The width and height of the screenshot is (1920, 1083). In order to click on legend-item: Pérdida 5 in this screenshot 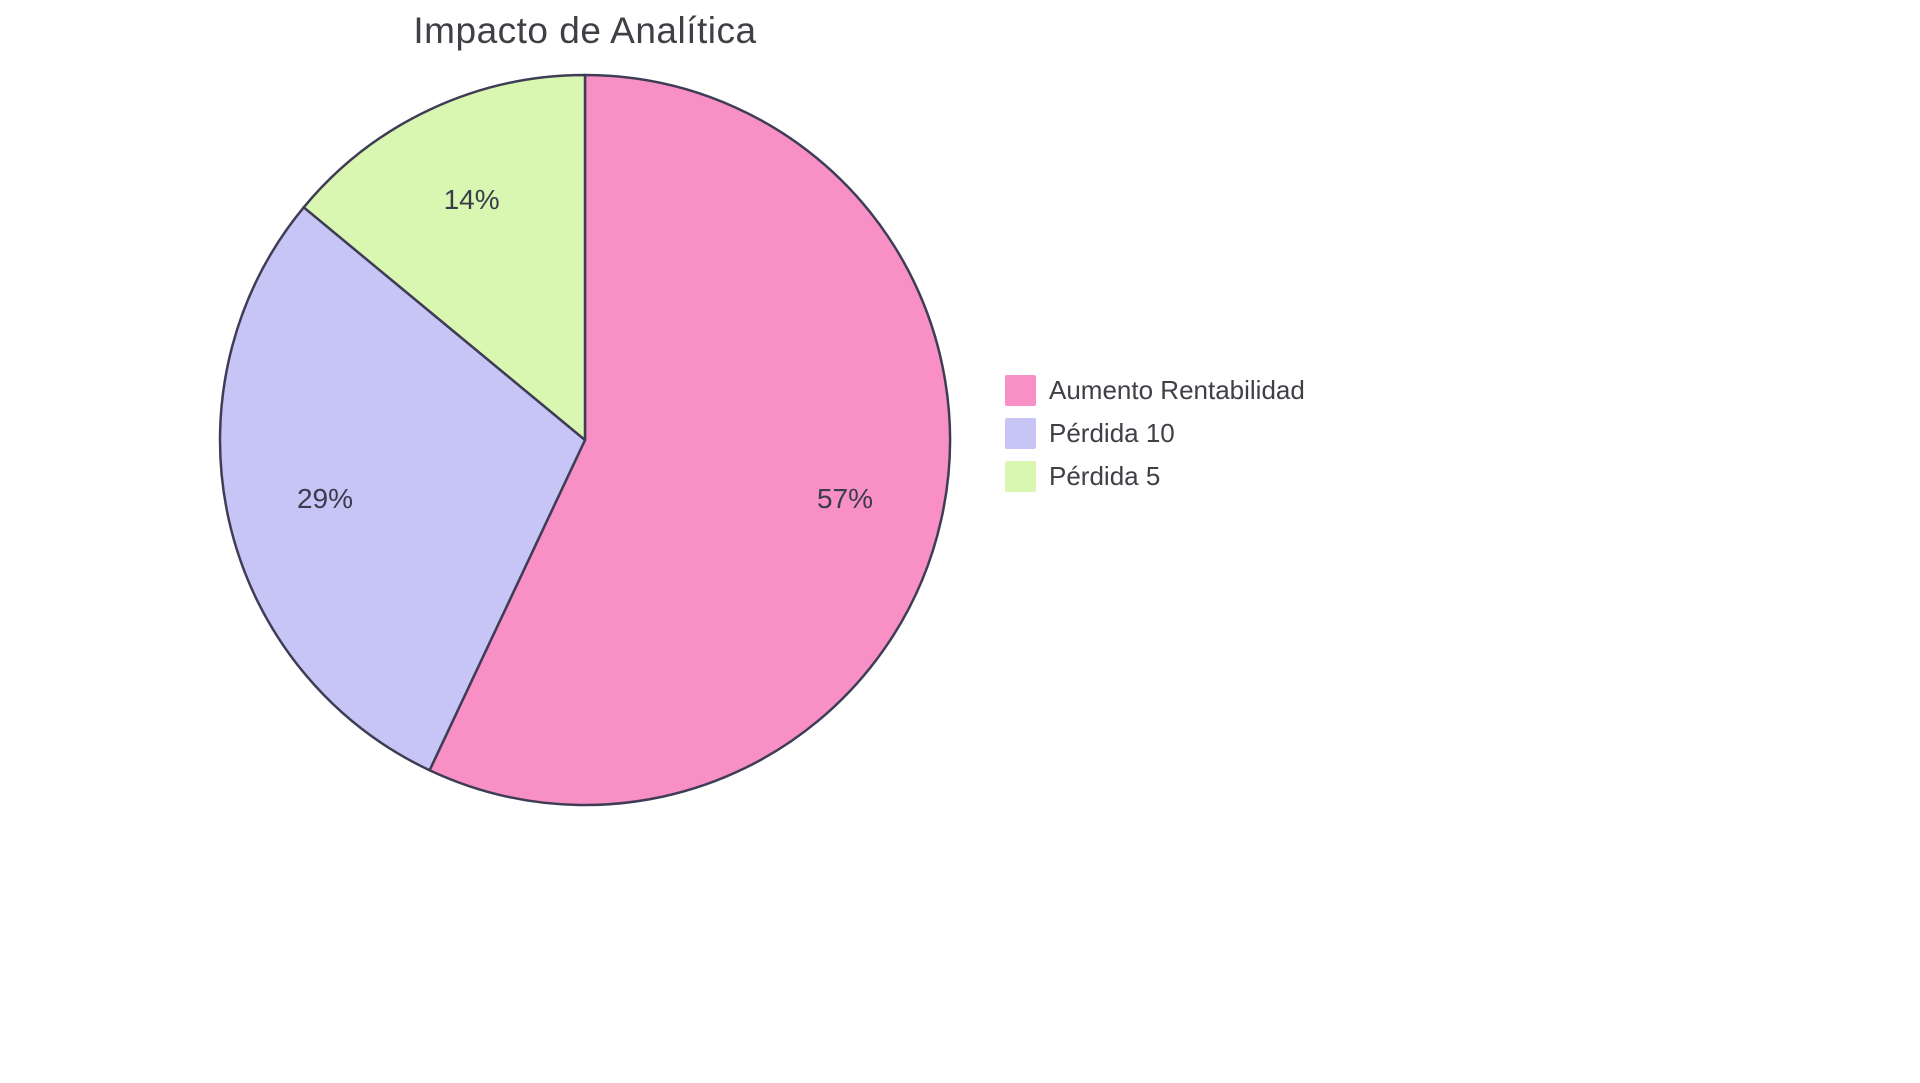, I will do `click(1155, 476)`.